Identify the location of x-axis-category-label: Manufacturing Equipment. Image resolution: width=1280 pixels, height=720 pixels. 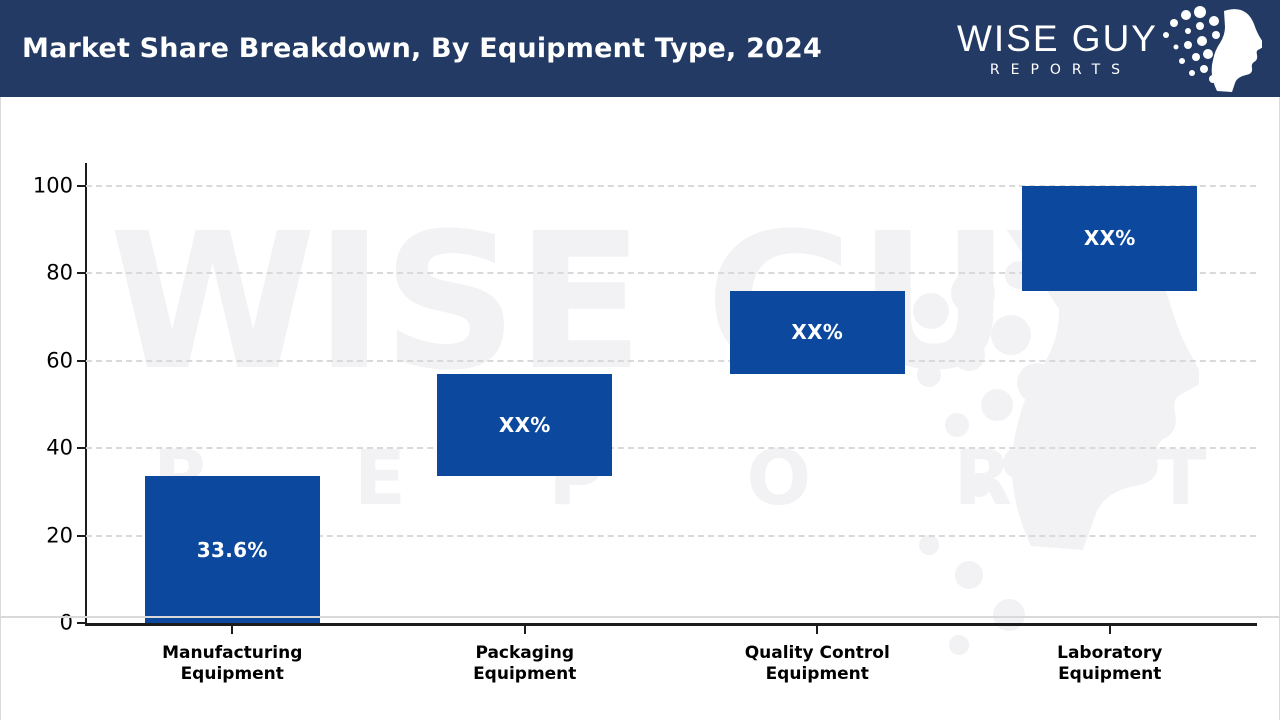
(232, 664).